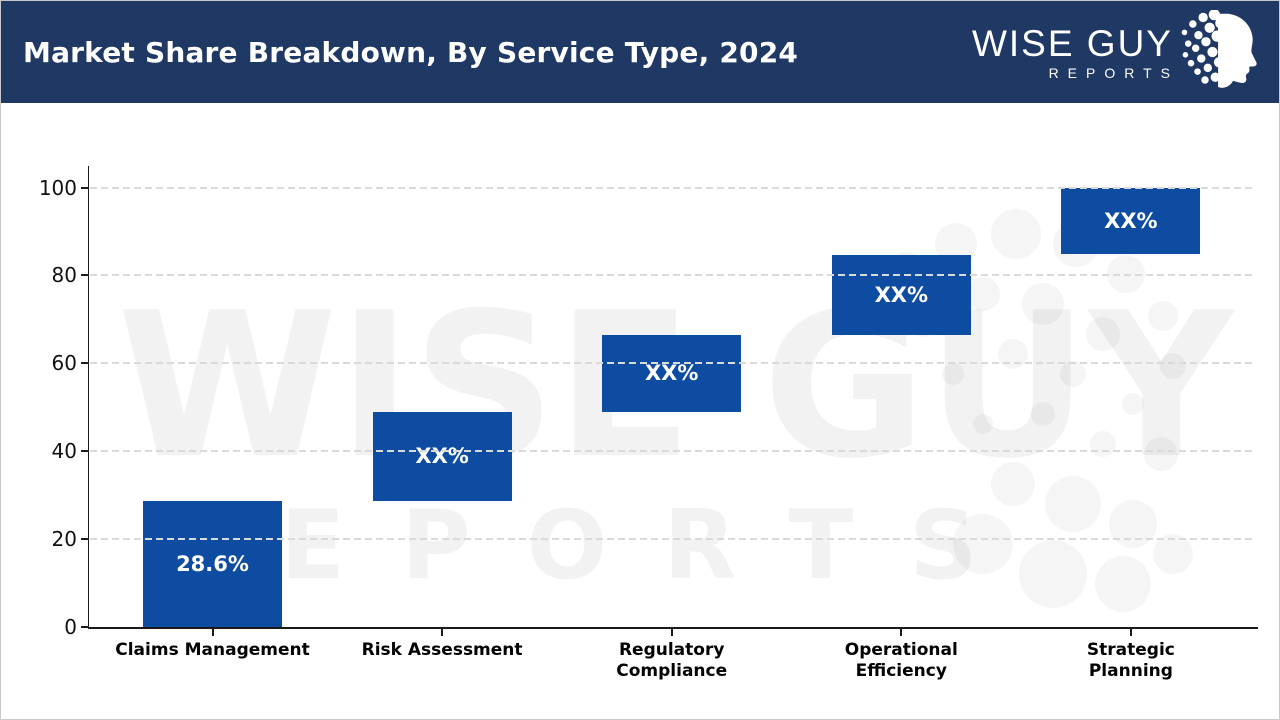 The image size is (1280, 720). I want to click on x-tick-label: Strategic Planning, so click(1130, 660).